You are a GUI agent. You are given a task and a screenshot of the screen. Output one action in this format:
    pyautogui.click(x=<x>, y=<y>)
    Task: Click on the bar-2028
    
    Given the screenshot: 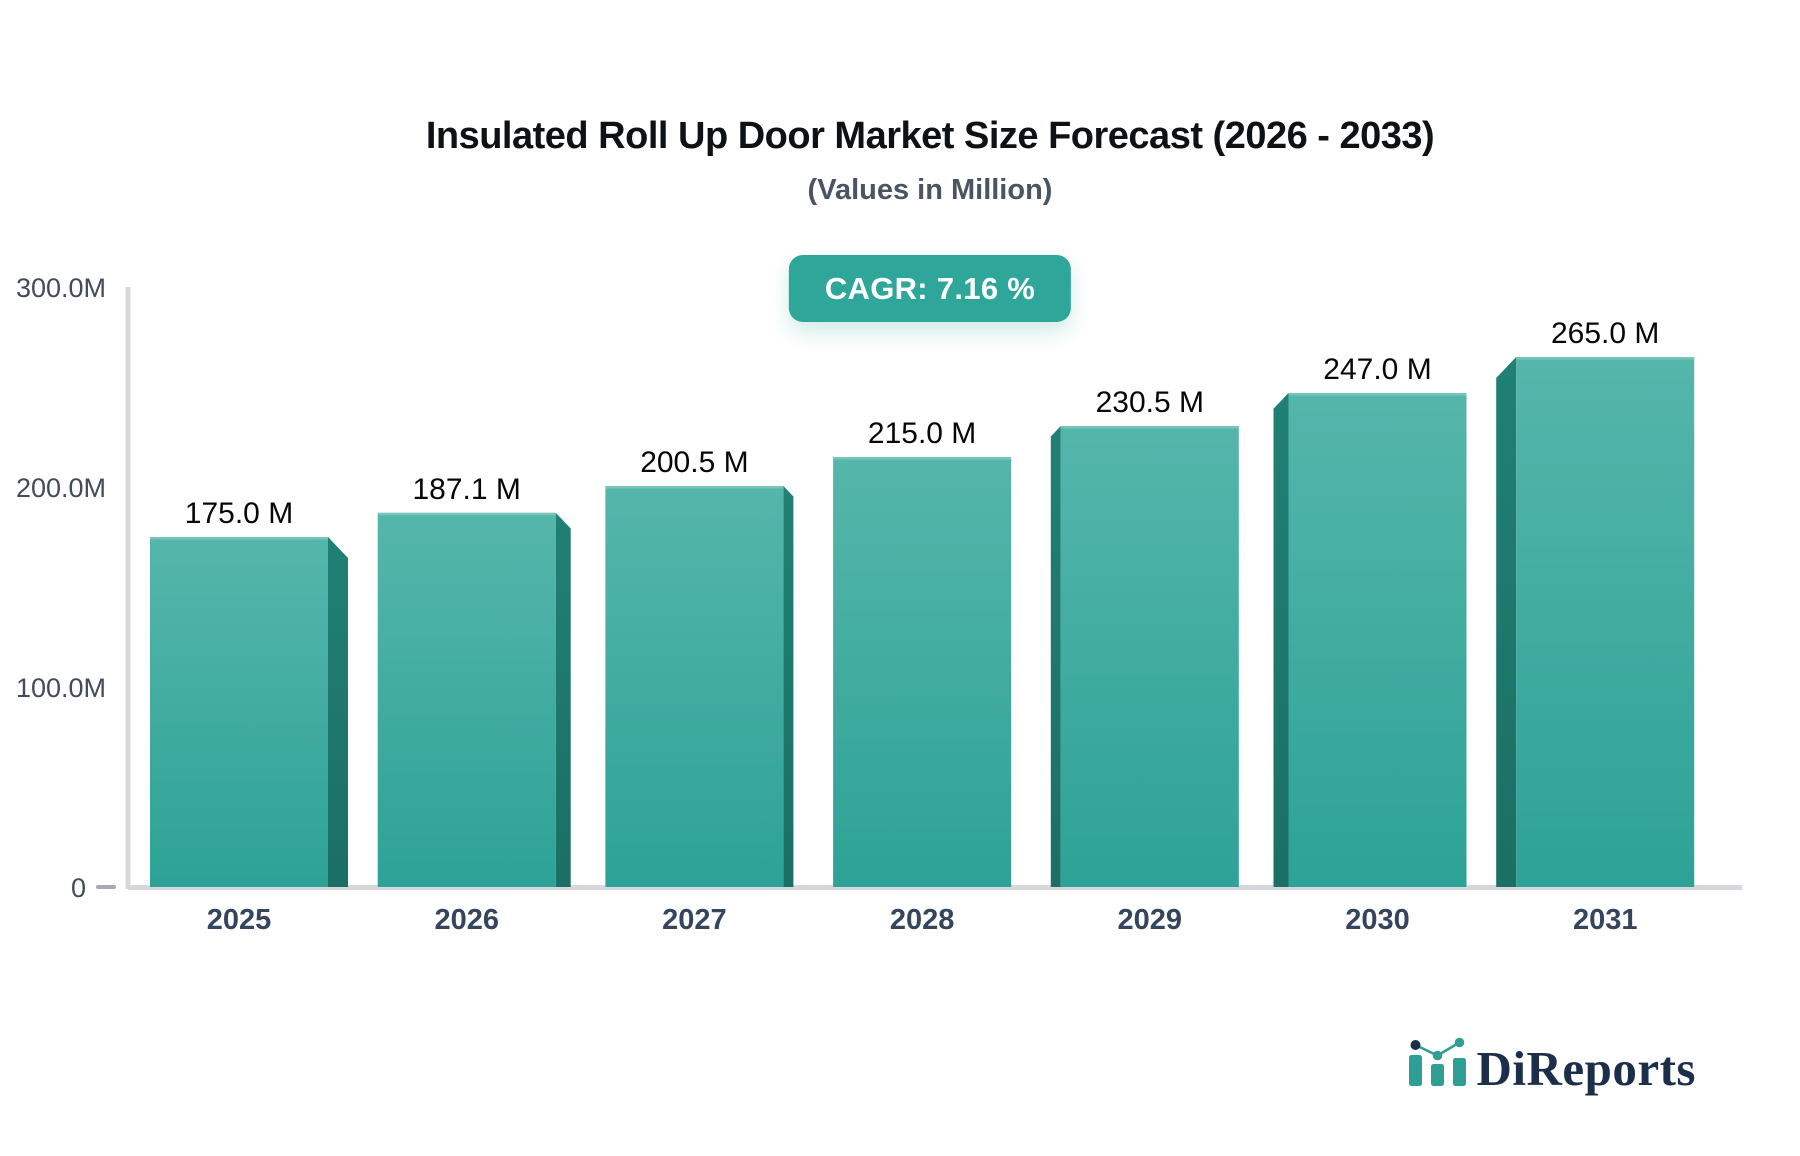 What is the action you would take?
    pyautogui.click(x=922, y=672)
    